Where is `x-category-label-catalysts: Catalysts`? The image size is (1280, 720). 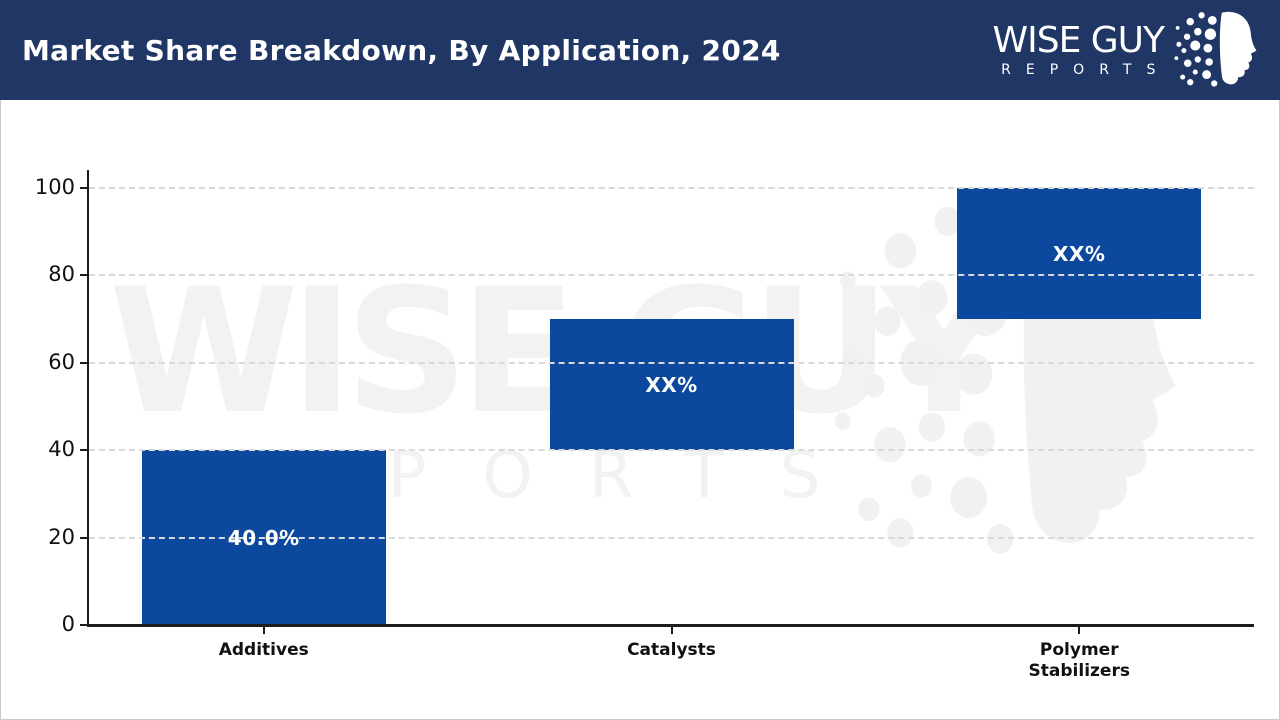
x-category-label-catalysts: Catalysts is located at coordinates (671, 650).